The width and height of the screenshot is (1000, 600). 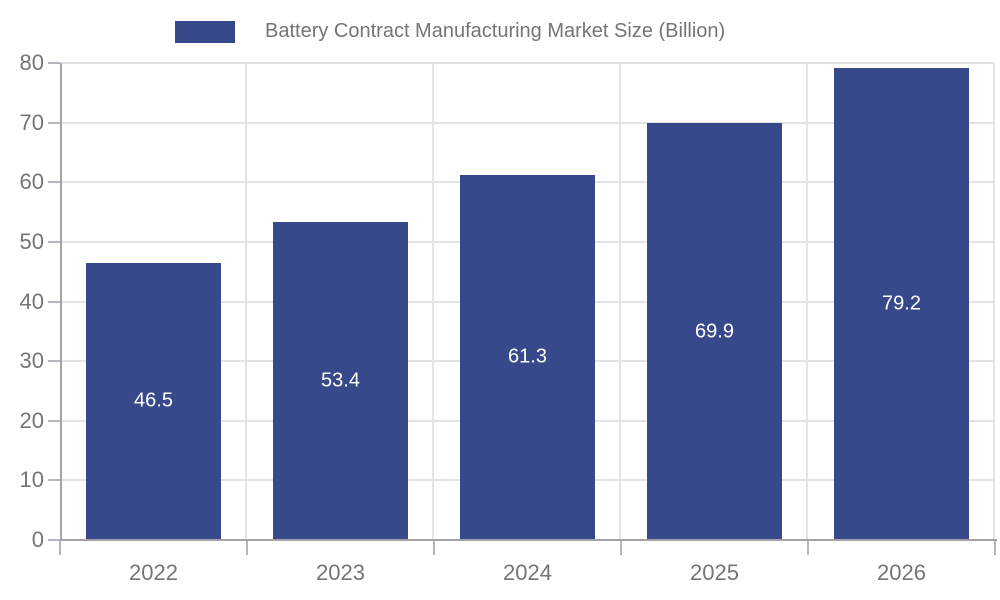 I want to click on x-tick-label: 2026, so click(x=901, y=572).